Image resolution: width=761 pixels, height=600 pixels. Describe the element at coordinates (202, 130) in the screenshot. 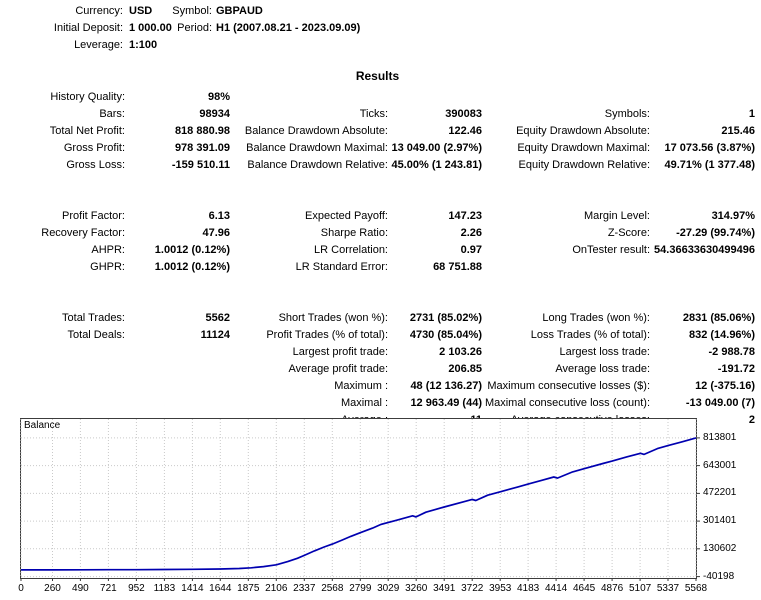

I see `result-value: 818 880.98` at that location.